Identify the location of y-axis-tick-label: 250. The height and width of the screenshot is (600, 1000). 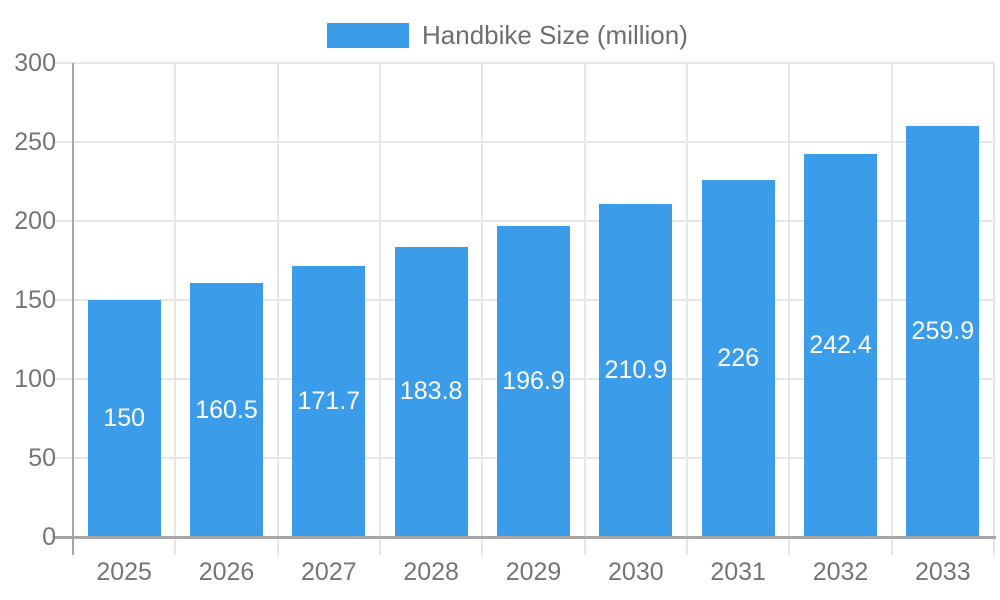
(35, 142).